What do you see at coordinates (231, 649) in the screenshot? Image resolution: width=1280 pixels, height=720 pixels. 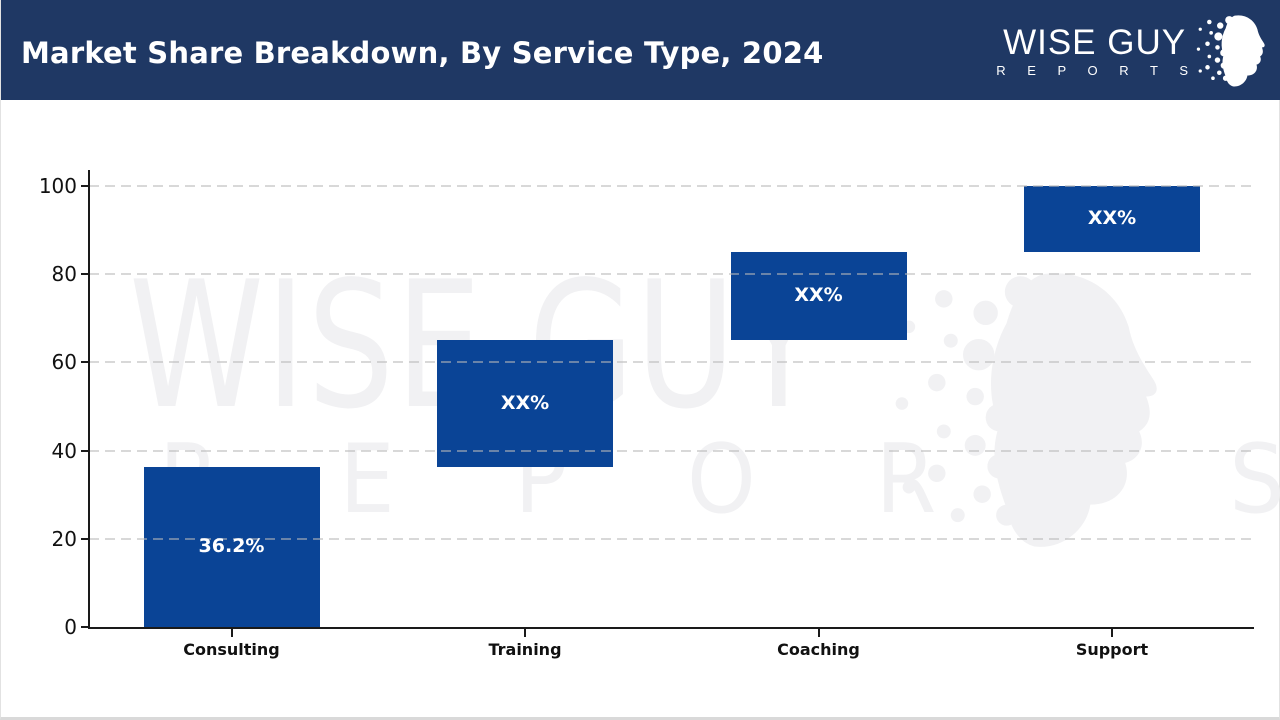 I see `x-category-label: Consulting` at bounding box center [231, 649].